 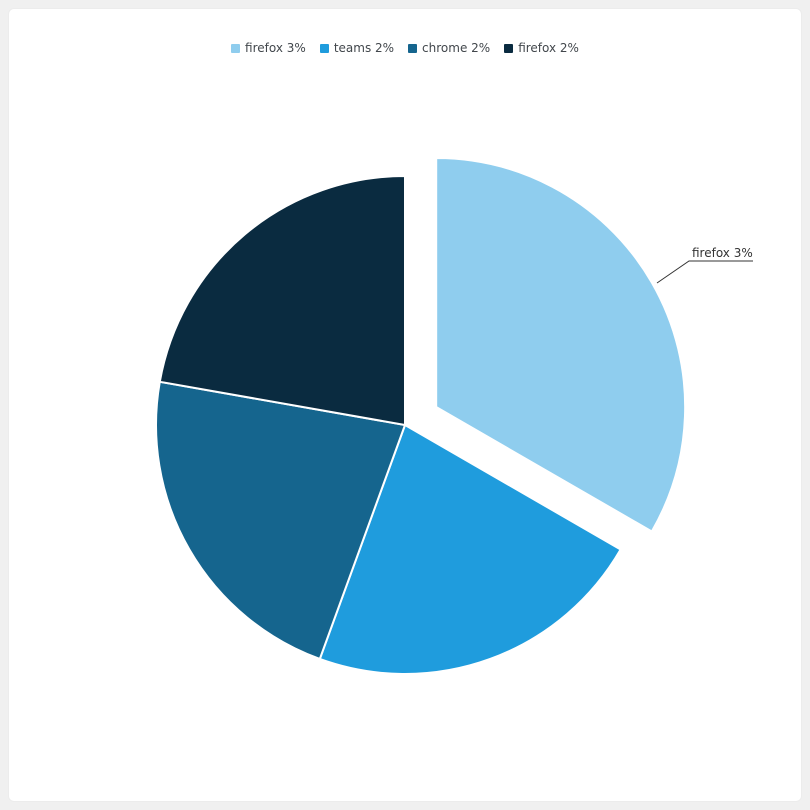 What do you see at coordinates (275, 48) in the screenshot?
I see `legend-item-label: firefox 3%` at bounding box center [275, 48].